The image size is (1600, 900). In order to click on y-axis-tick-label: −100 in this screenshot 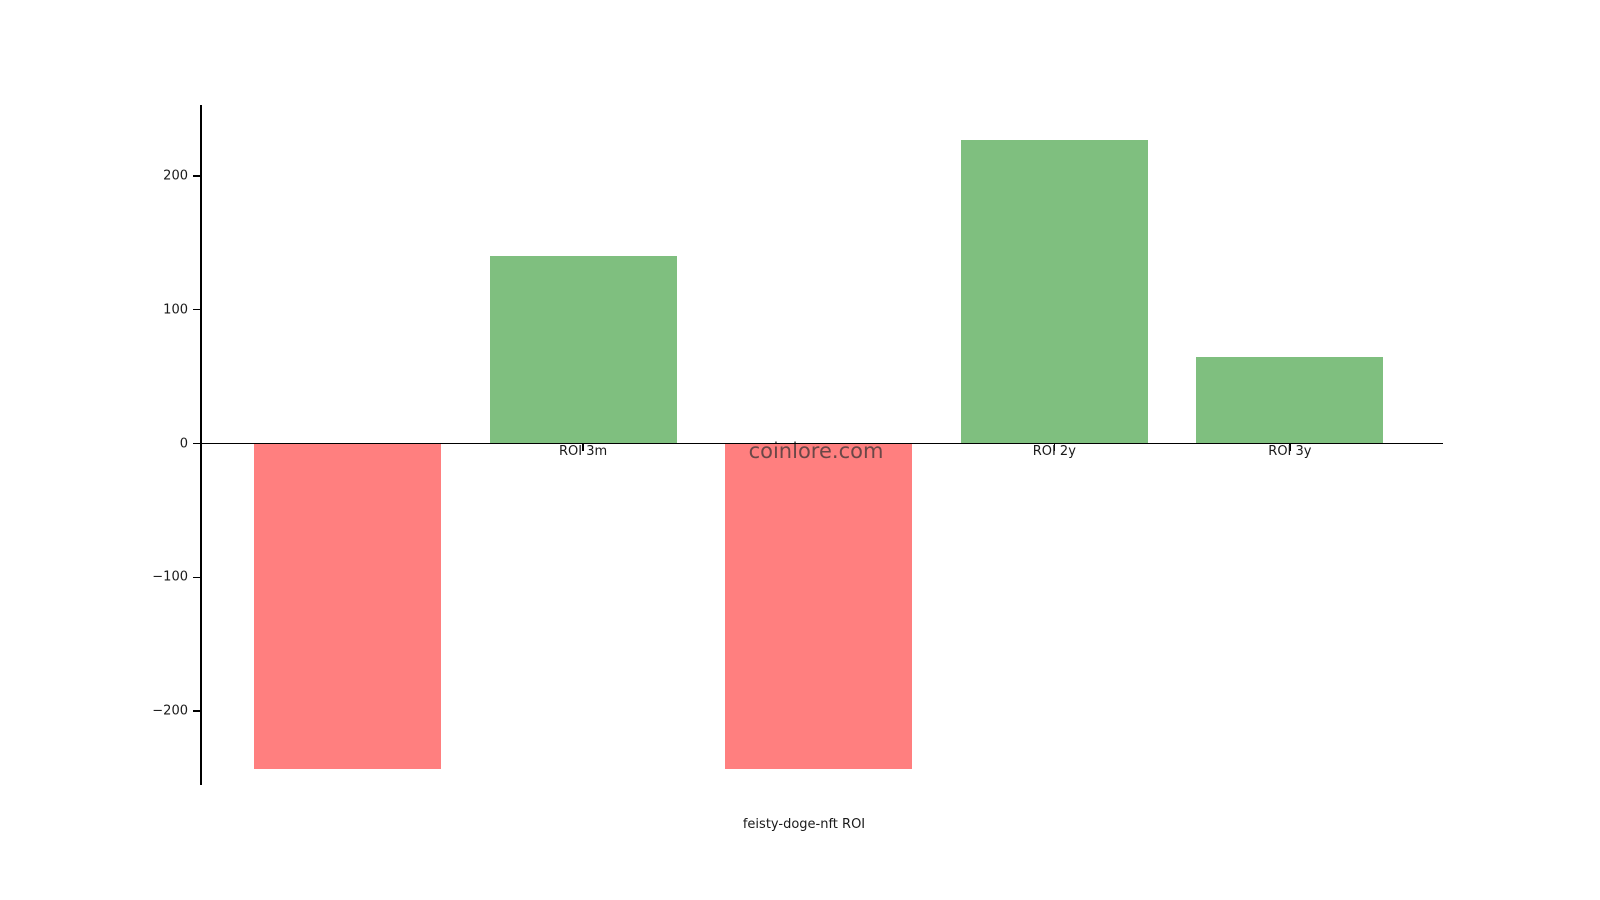, I will do `click(170, 577)`.